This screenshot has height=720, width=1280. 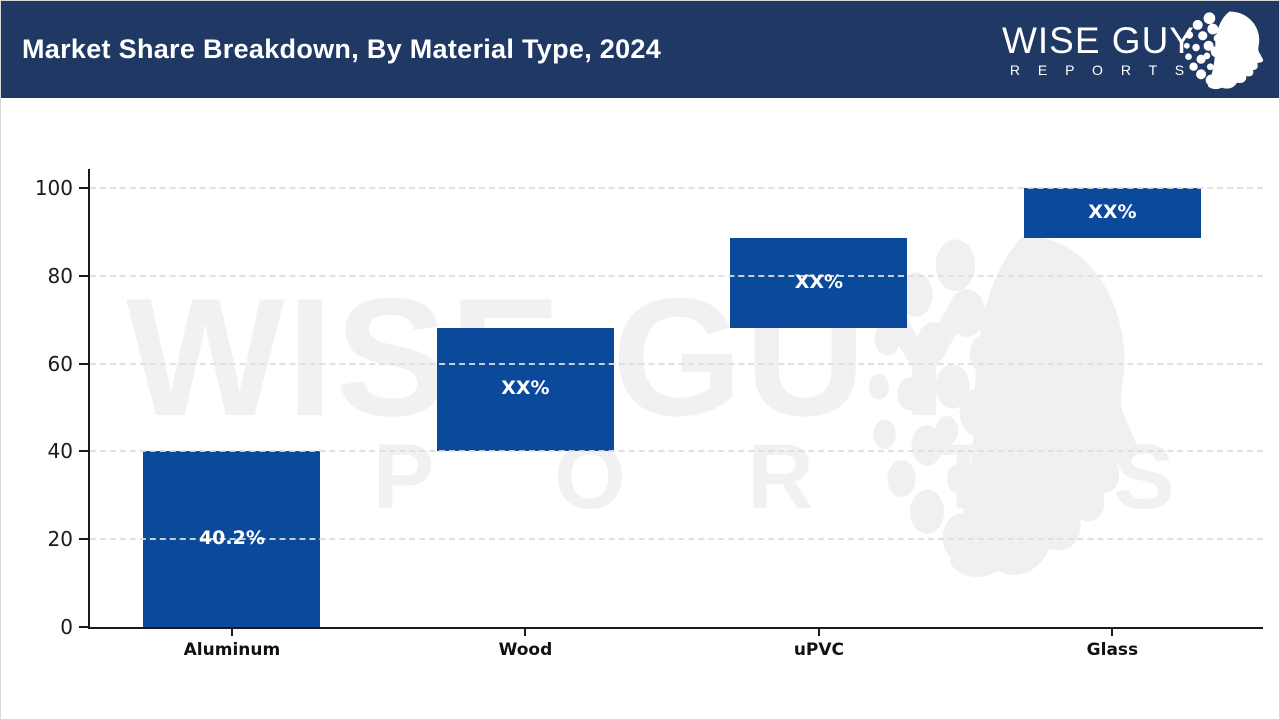 What do you see at coordinates (60, 451) in the screenshot?
I see `y-tick-label-40: 40` at bounding box center [60, 451].